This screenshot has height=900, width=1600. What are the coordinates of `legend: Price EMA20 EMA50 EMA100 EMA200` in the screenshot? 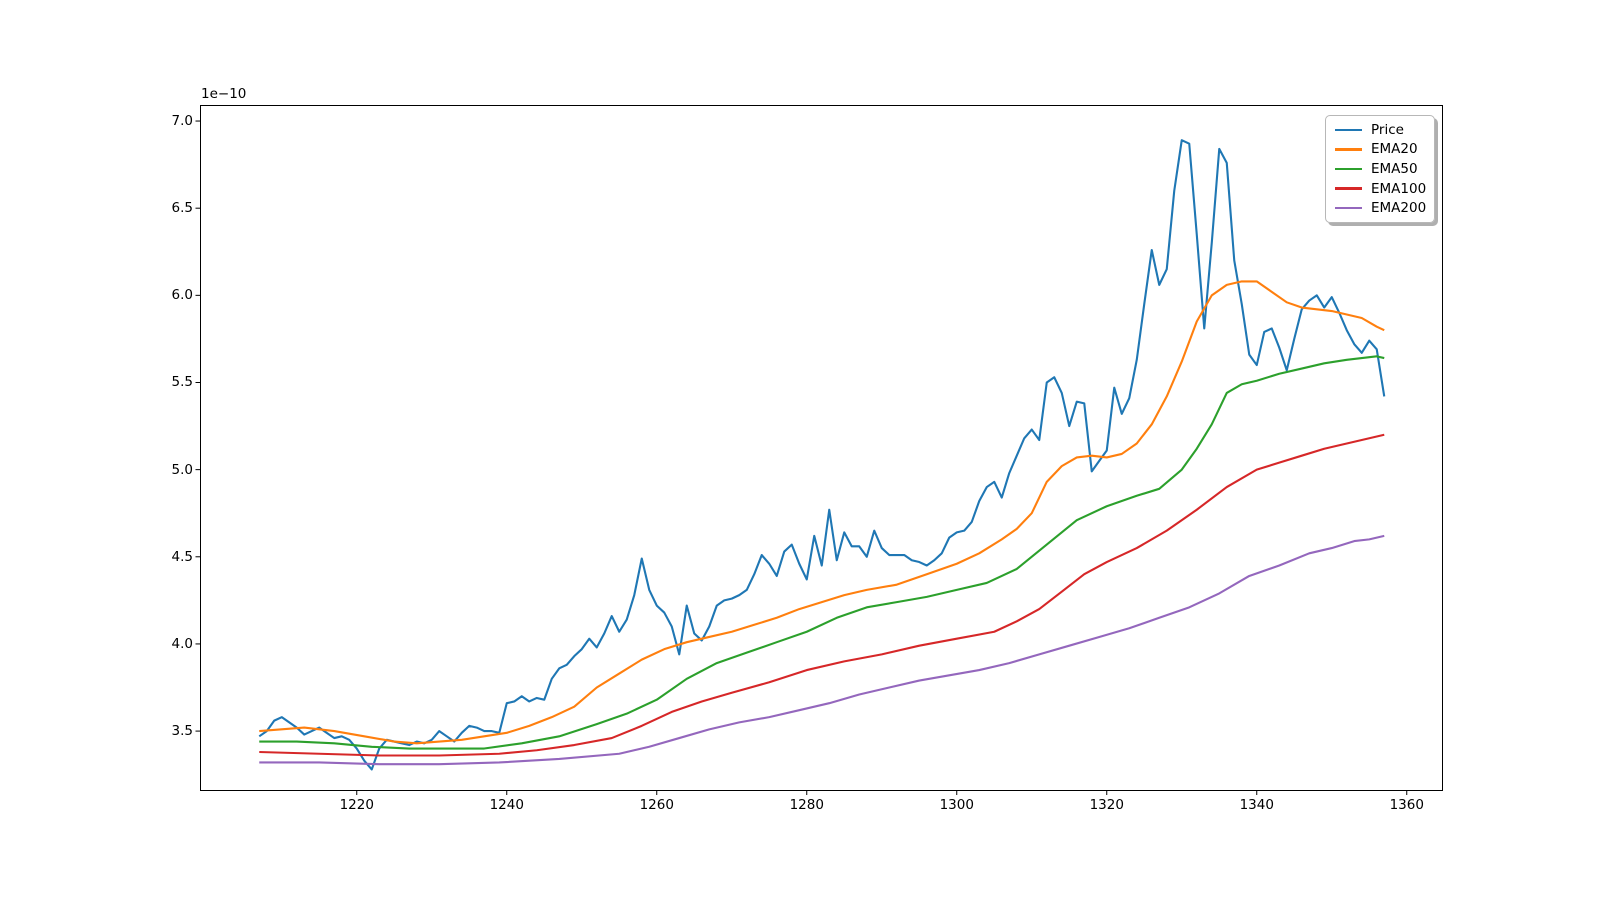 It's located at (1380, 169).